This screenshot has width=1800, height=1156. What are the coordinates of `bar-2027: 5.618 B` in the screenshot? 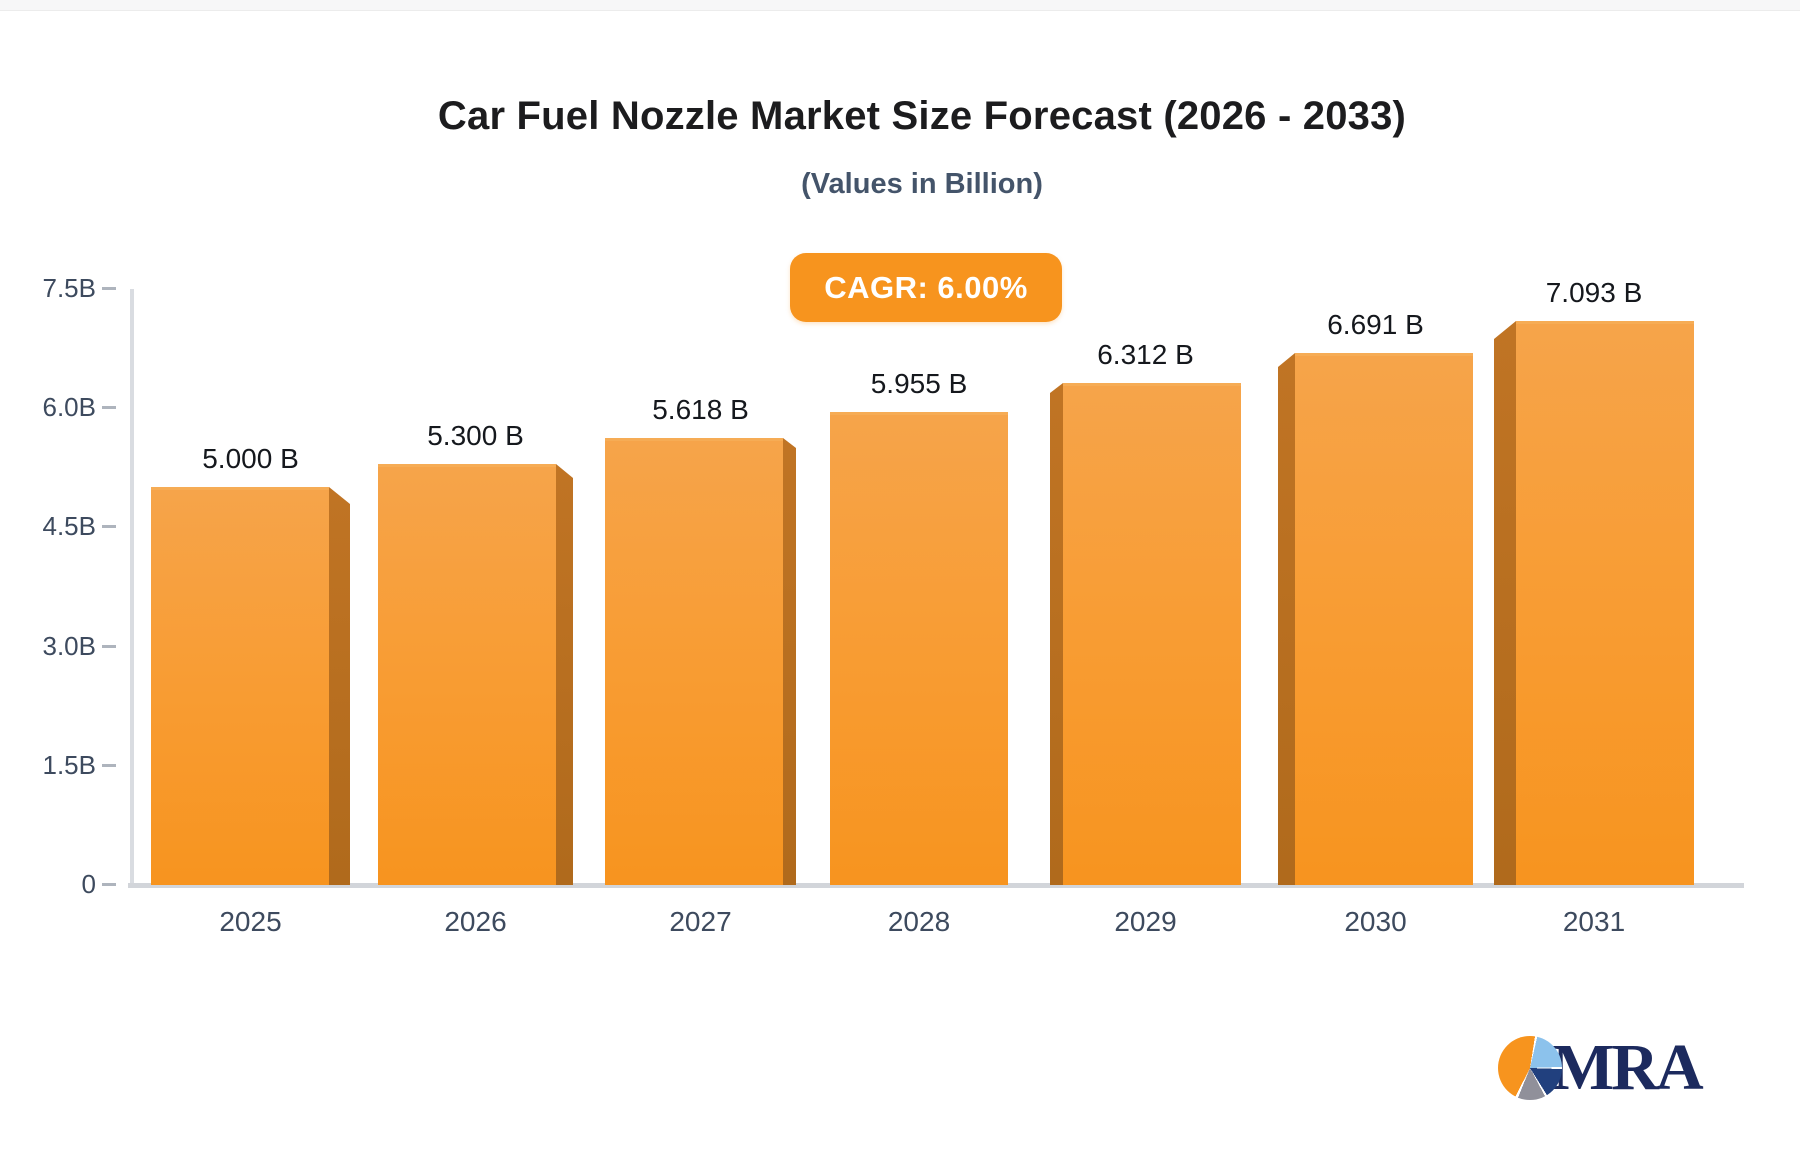 It's located at (700, 639).